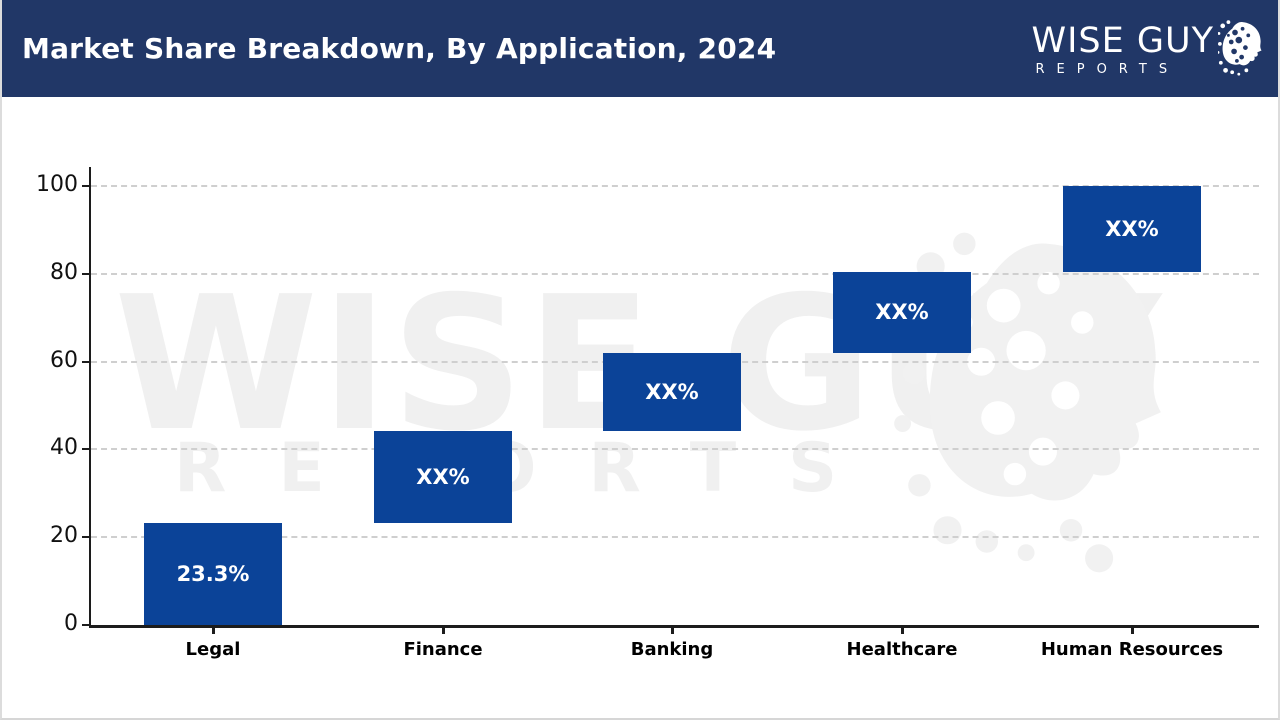 The image size is (1280, 720). What do you see at coordinates (64, 448) in the screenshot?
I see `y-tick-label: 40` at bounding box center [64, 448].